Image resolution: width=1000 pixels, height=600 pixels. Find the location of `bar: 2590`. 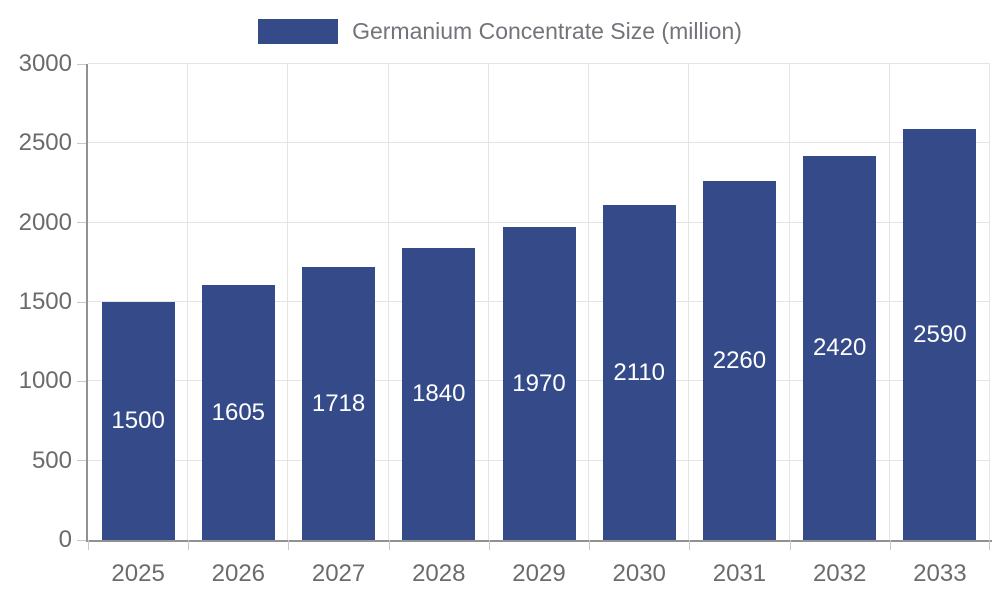

bar: 2590 is located at coordinates (940, 334).